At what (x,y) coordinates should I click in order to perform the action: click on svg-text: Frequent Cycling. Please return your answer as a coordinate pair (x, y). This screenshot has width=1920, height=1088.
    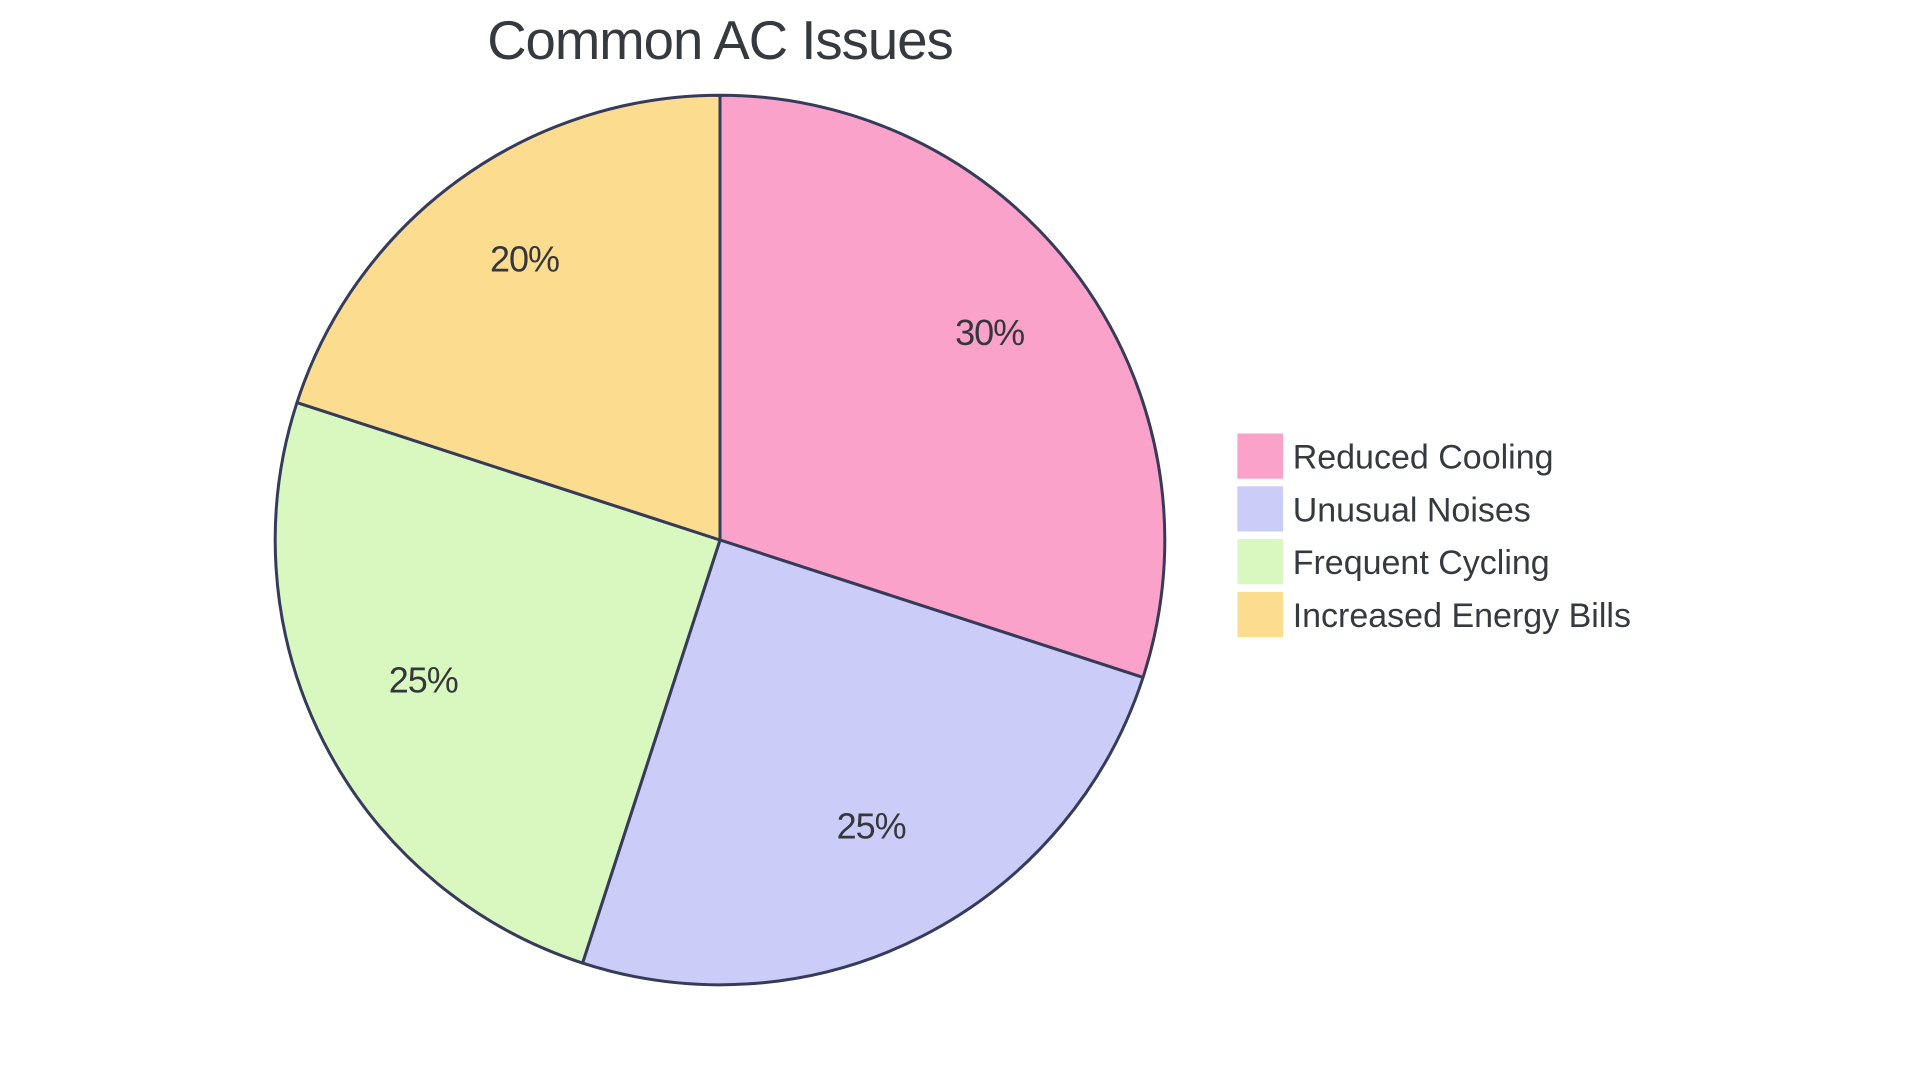
    Looking at the image, I should click on (1421, 563).